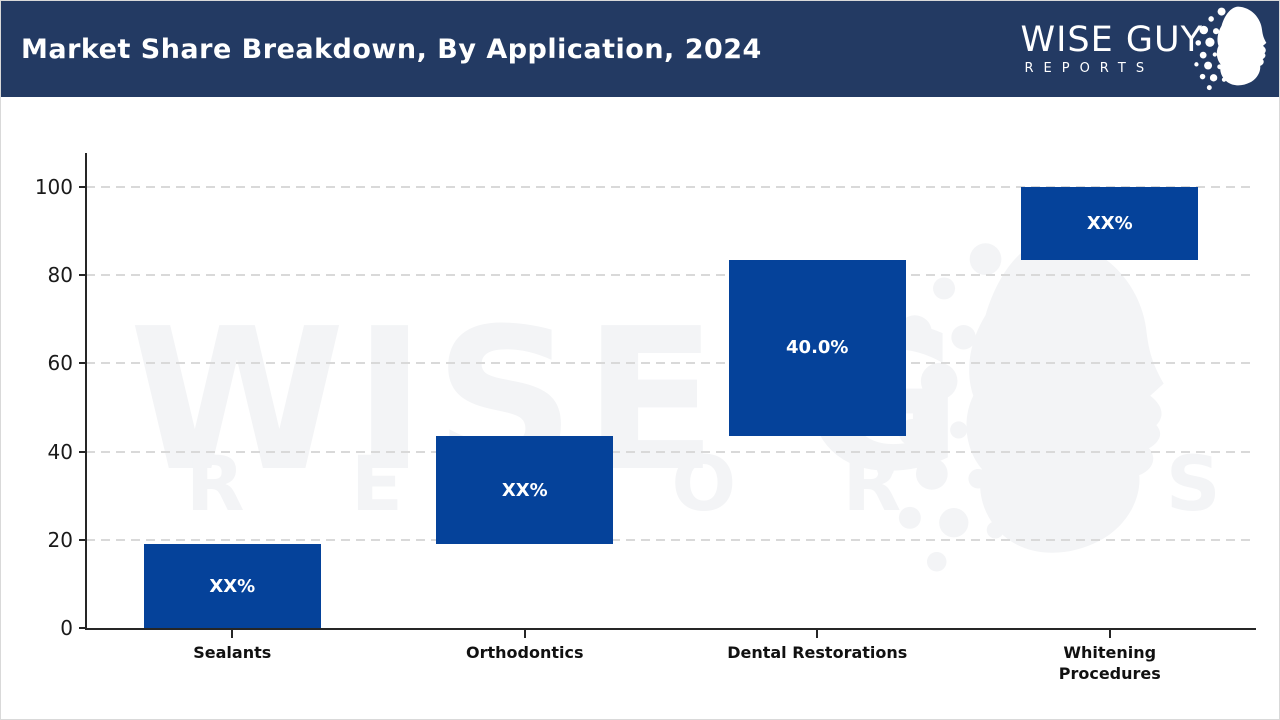 The height and width of the screenshot is (720, 1280). I want to click on category-label: Sealants, so click(232, 652).